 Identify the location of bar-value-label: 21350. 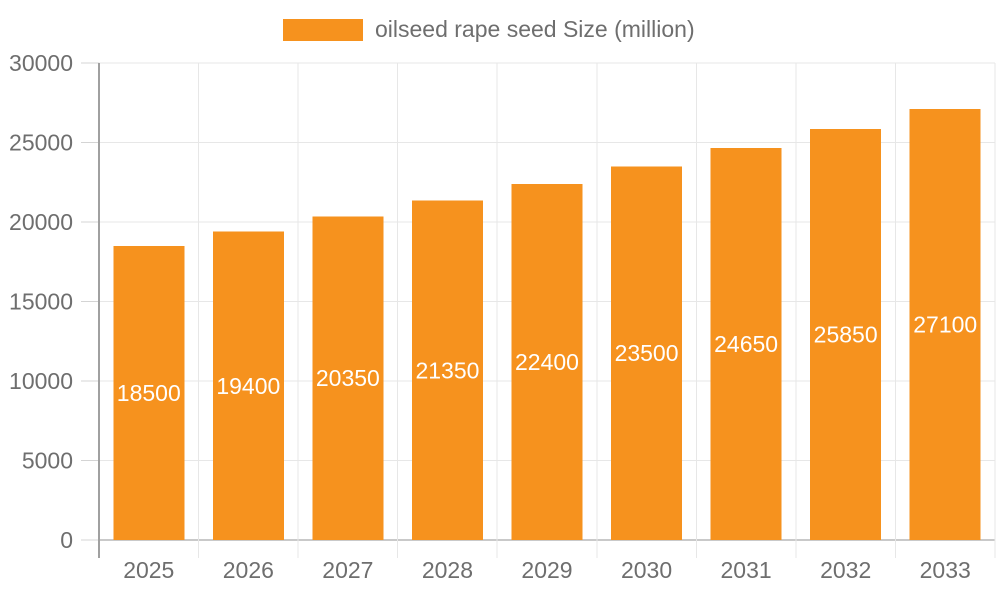
(447, 370).